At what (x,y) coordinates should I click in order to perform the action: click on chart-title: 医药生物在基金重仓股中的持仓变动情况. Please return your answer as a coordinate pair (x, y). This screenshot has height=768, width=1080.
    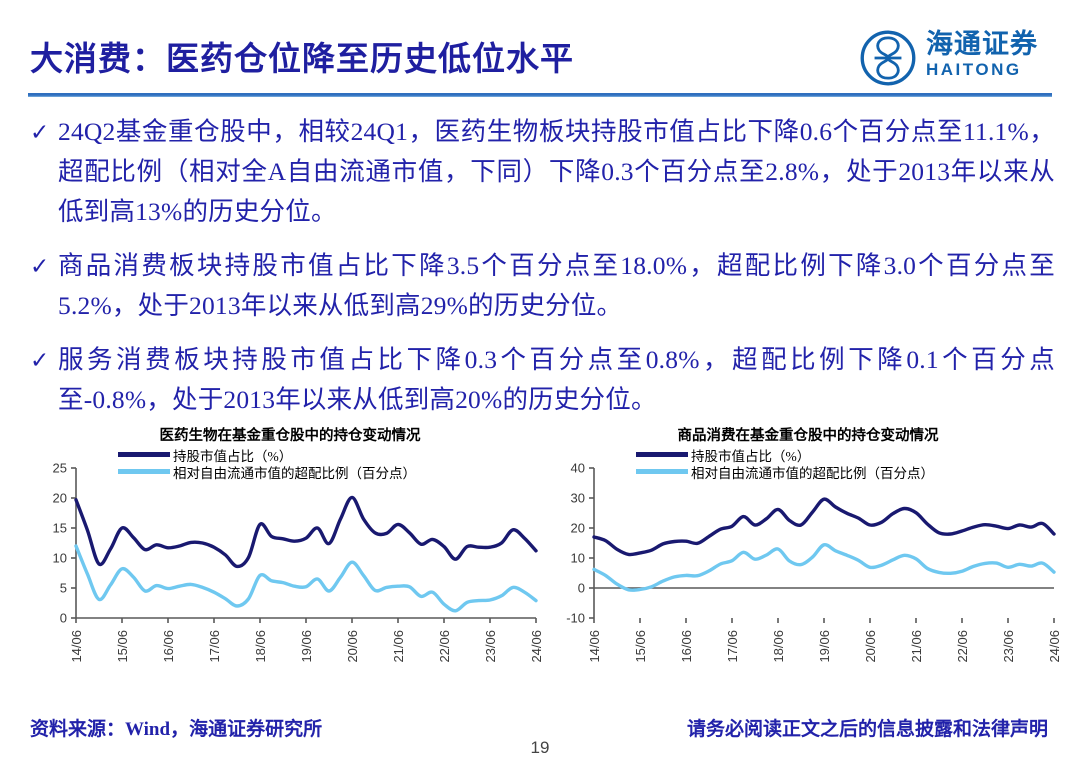
    Looking at the image, I should click on (290, 436).